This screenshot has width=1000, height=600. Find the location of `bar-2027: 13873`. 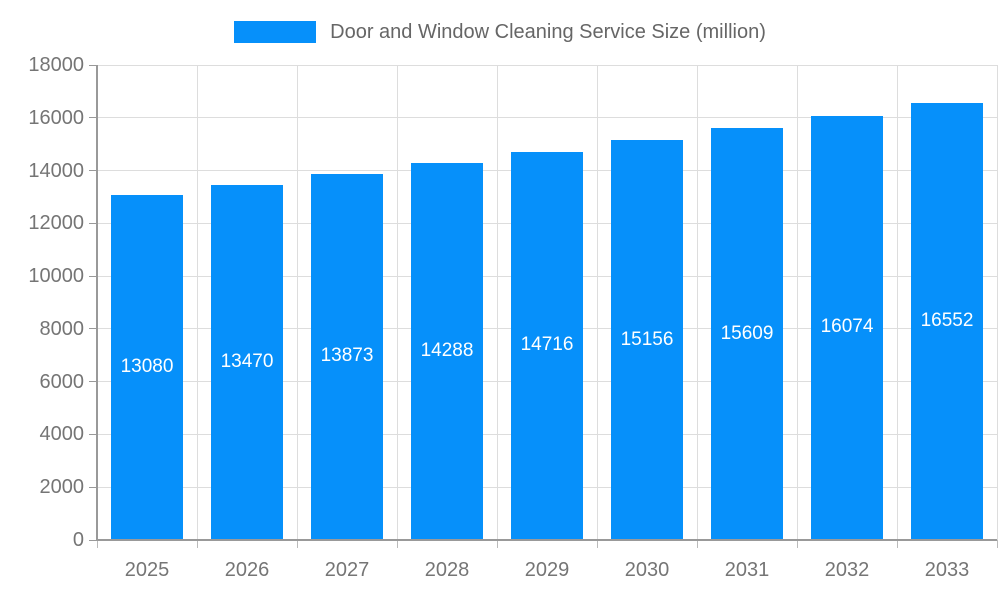

bar-2027: 13873 is located at coordinates (347, 356).